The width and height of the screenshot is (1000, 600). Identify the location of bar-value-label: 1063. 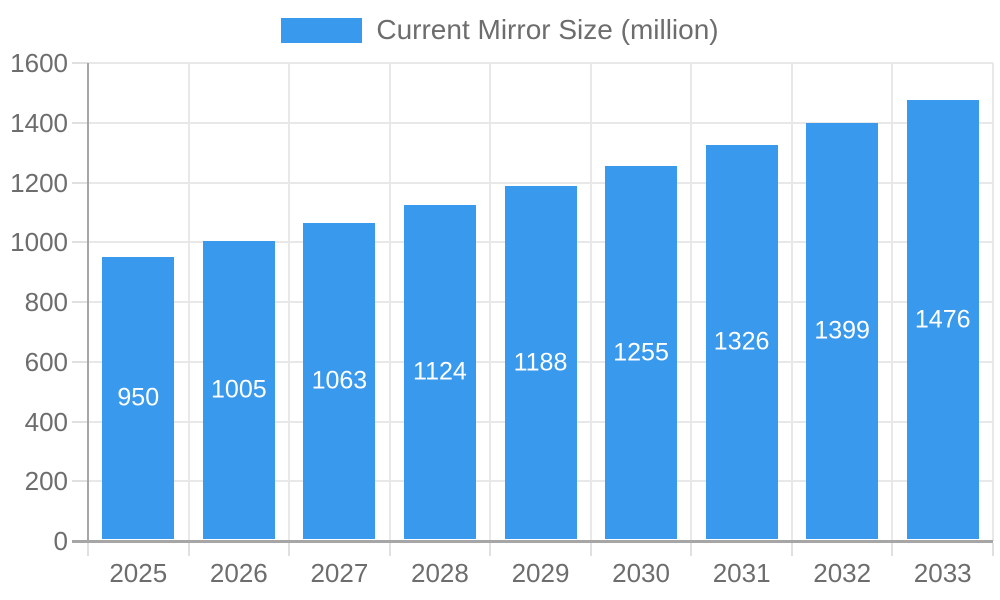
(339, 380).